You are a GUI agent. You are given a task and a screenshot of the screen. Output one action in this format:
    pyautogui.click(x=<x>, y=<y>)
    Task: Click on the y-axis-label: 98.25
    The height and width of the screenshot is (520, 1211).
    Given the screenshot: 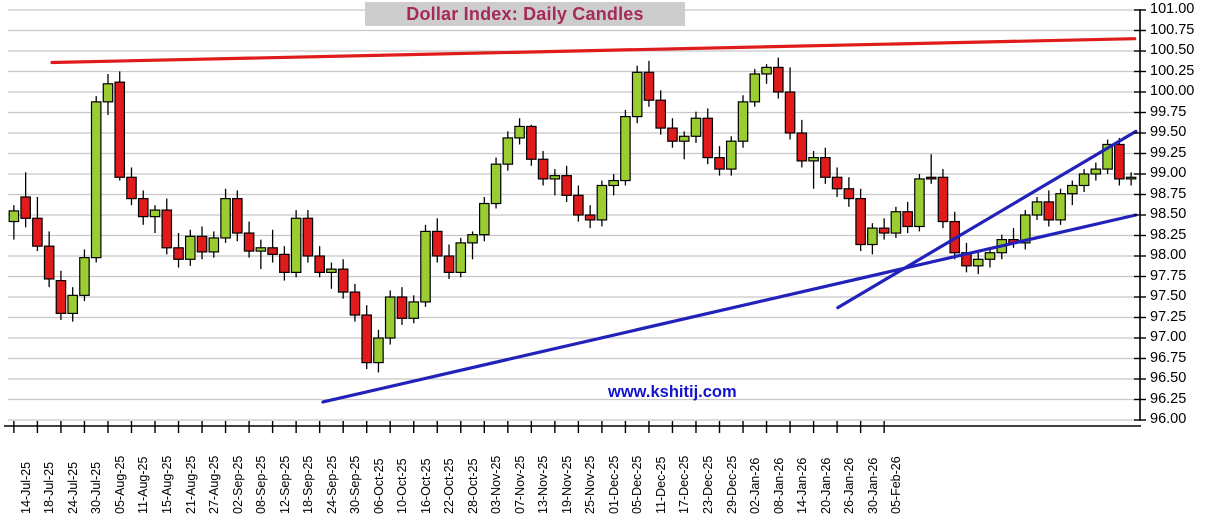 What is the action you would take?
    pyautogui.click(x=1168, y=234)
    